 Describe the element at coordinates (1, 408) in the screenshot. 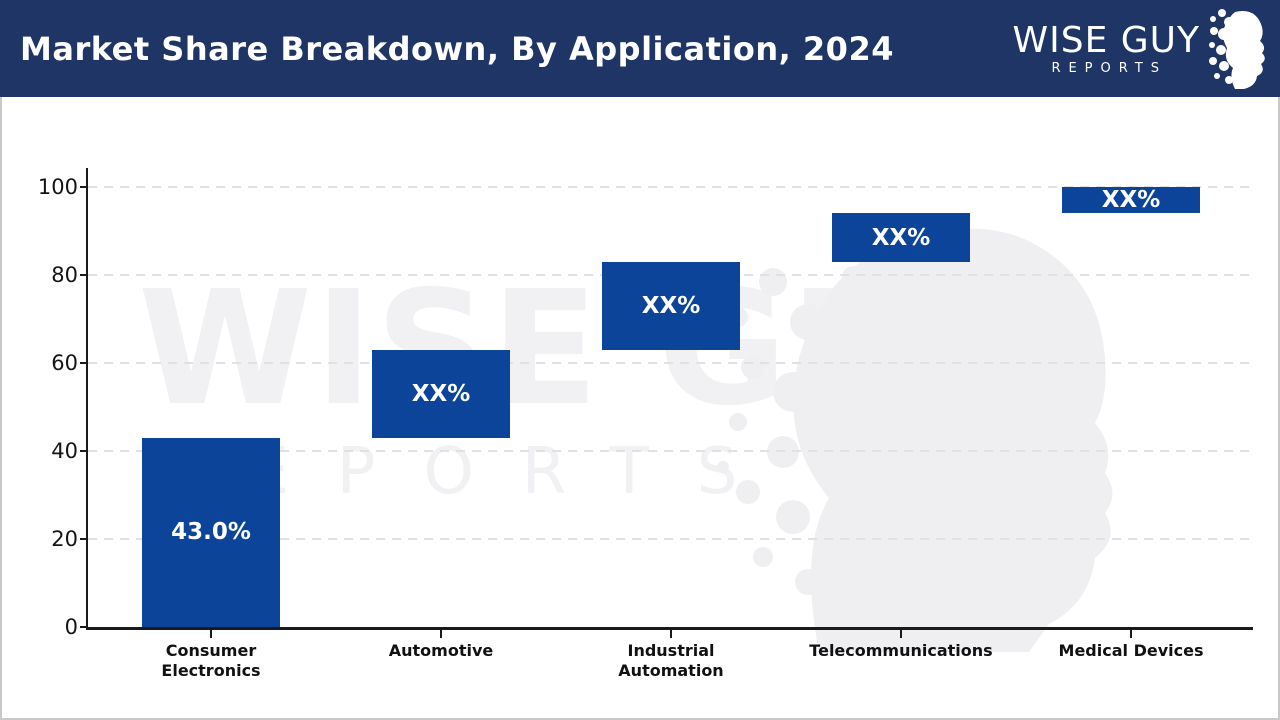

I see `page-border-left` at that location.